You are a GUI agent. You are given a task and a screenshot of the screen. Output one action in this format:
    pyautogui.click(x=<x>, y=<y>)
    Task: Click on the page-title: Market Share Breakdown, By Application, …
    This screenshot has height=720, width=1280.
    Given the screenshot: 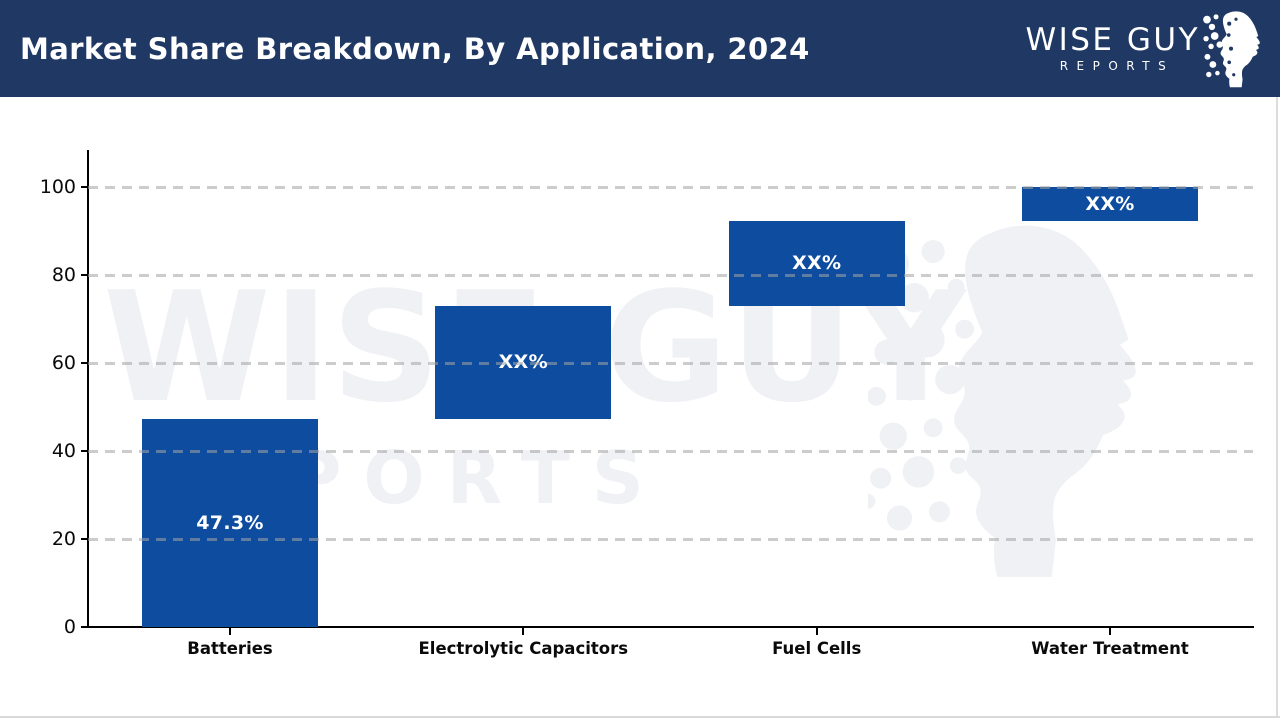 What is the action you would take?
    pyautogui.click(x=415, y=48)
    